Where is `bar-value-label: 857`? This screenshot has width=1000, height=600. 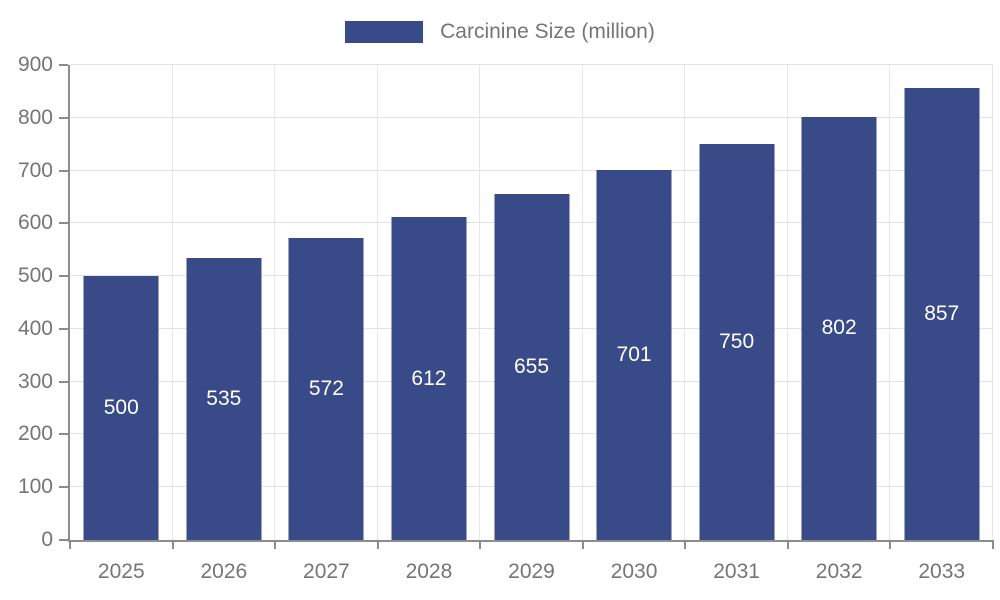 bar-value-label: 857 is located at coordinates (942, 313).